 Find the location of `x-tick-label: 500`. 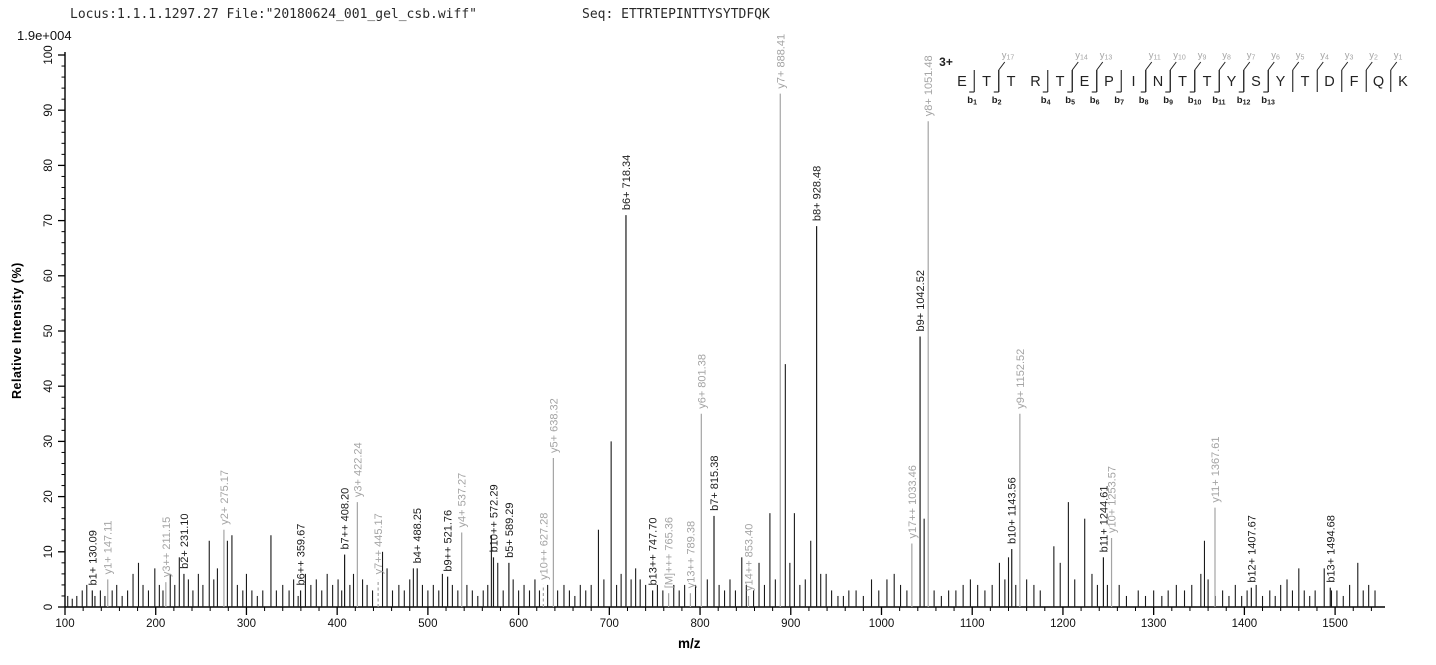

x-tick-label: 500 is located at coordinates (427, 624).